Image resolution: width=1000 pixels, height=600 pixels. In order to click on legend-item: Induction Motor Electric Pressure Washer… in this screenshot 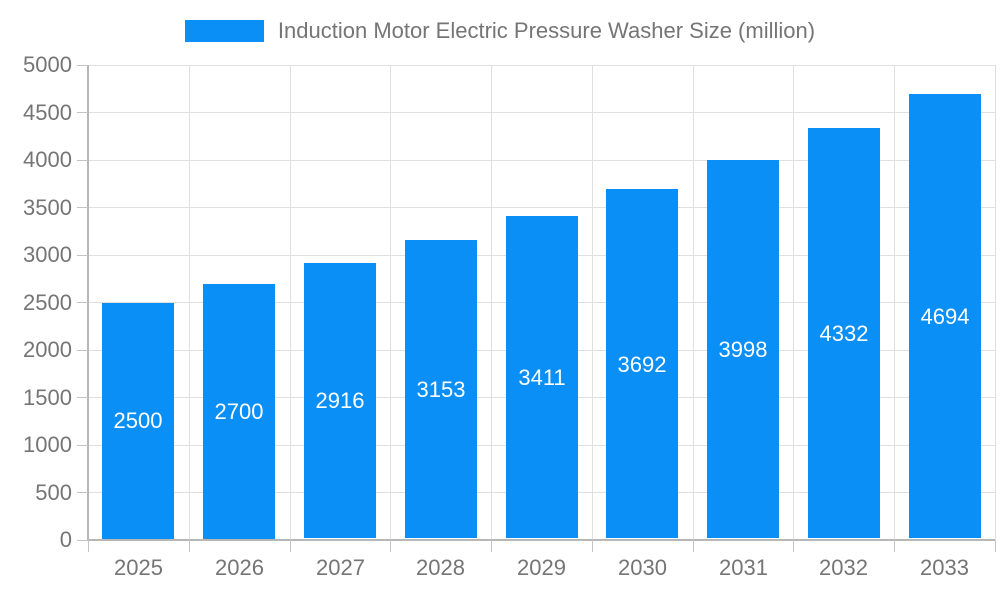, I will do `click(500, 31)`.